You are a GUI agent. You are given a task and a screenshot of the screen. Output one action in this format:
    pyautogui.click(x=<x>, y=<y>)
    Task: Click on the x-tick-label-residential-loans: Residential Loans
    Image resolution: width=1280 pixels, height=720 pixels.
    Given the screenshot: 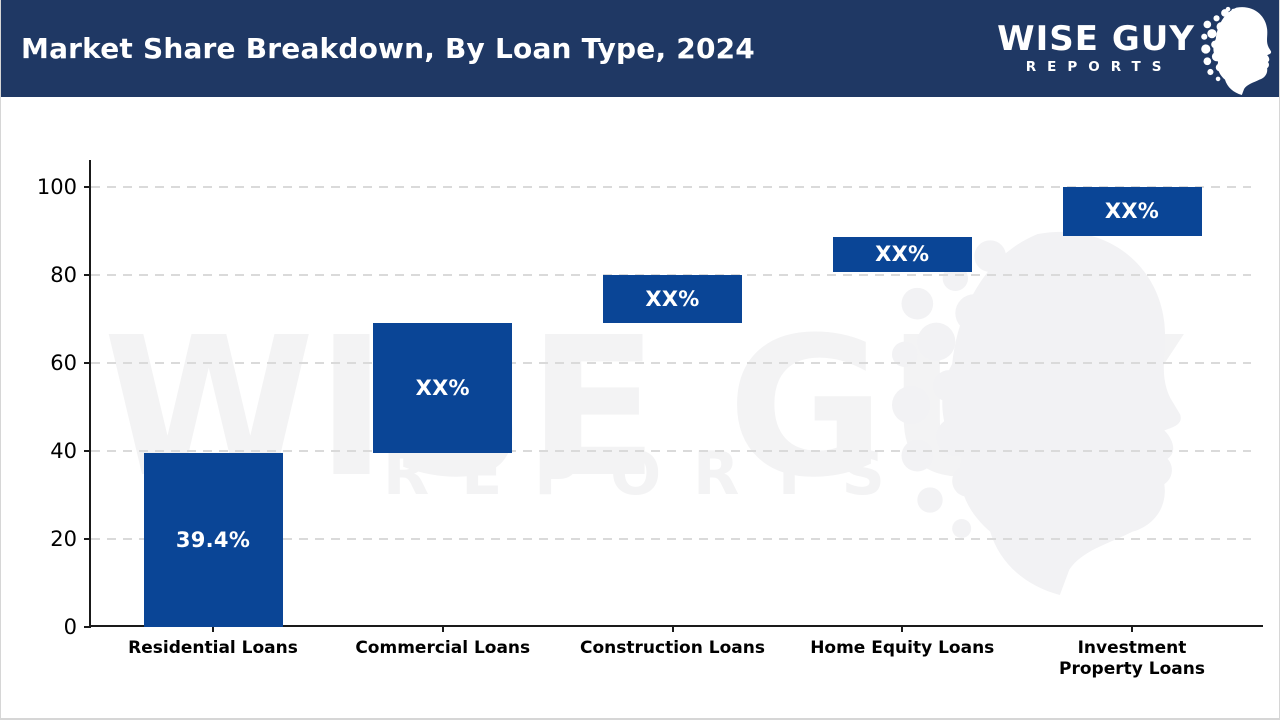 What is the action you would take?
    pyautogui.click(x=213, y=648)
    